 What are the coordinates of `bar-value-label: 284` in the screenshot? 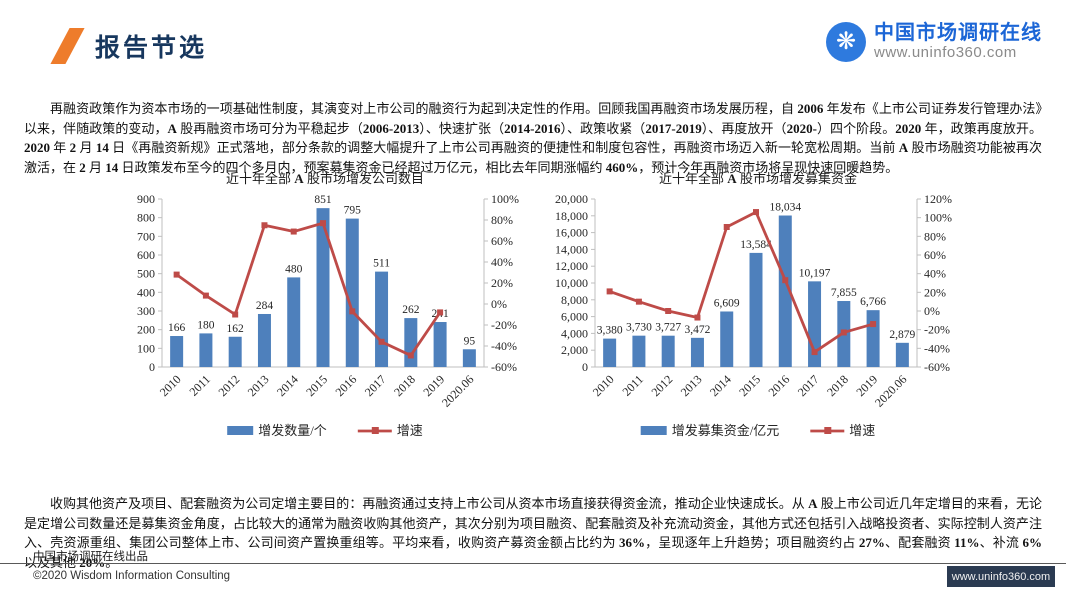 It's located at (264, 306).